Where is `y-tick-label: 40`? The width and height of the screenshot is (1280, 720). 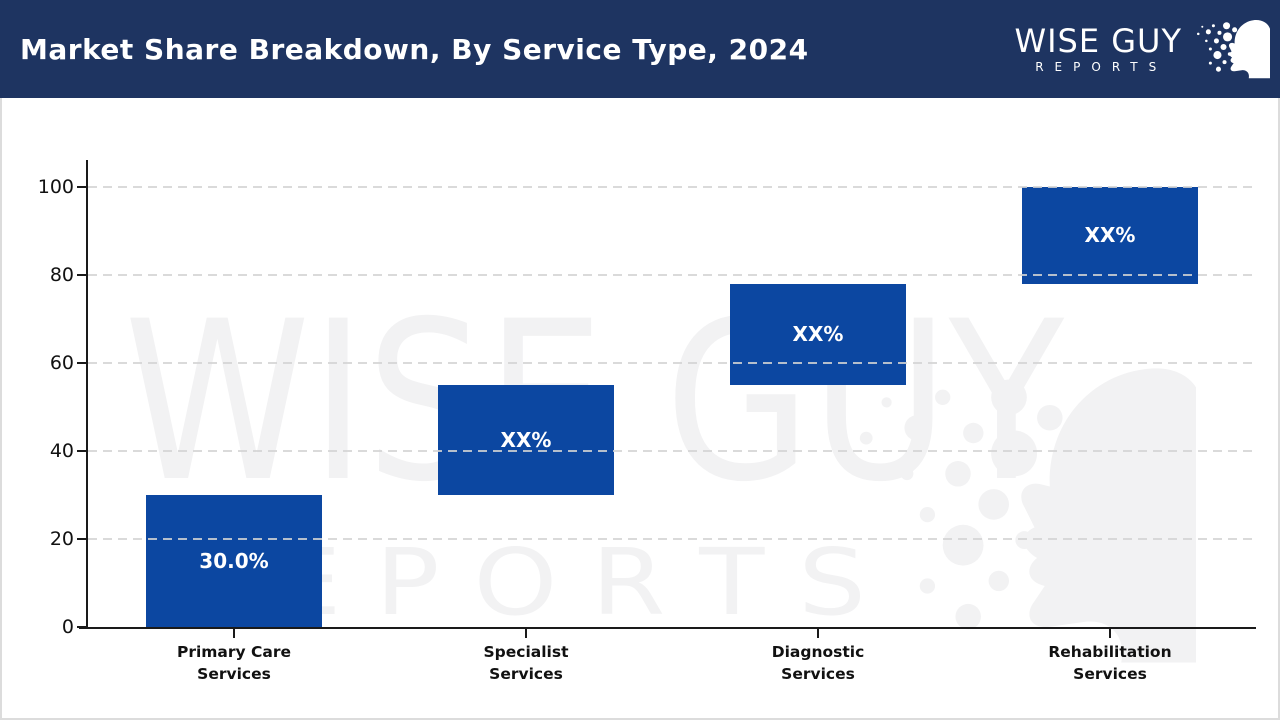
y-tick-label: 40 is located at coordinates (61, 451).